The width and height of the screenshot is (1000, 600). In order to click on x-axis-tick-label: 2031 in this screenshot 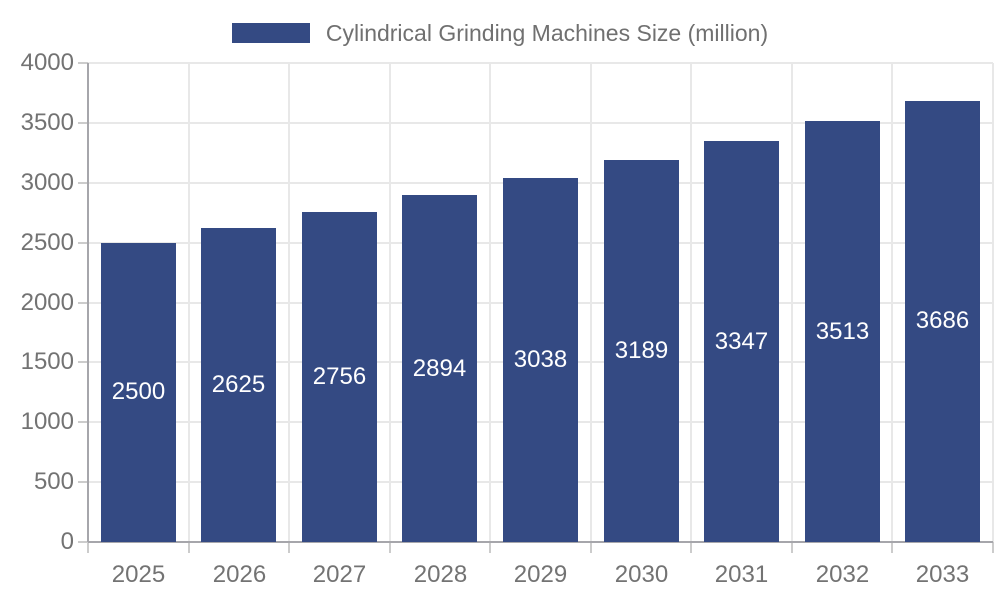, I will do `click(741, 574)`.